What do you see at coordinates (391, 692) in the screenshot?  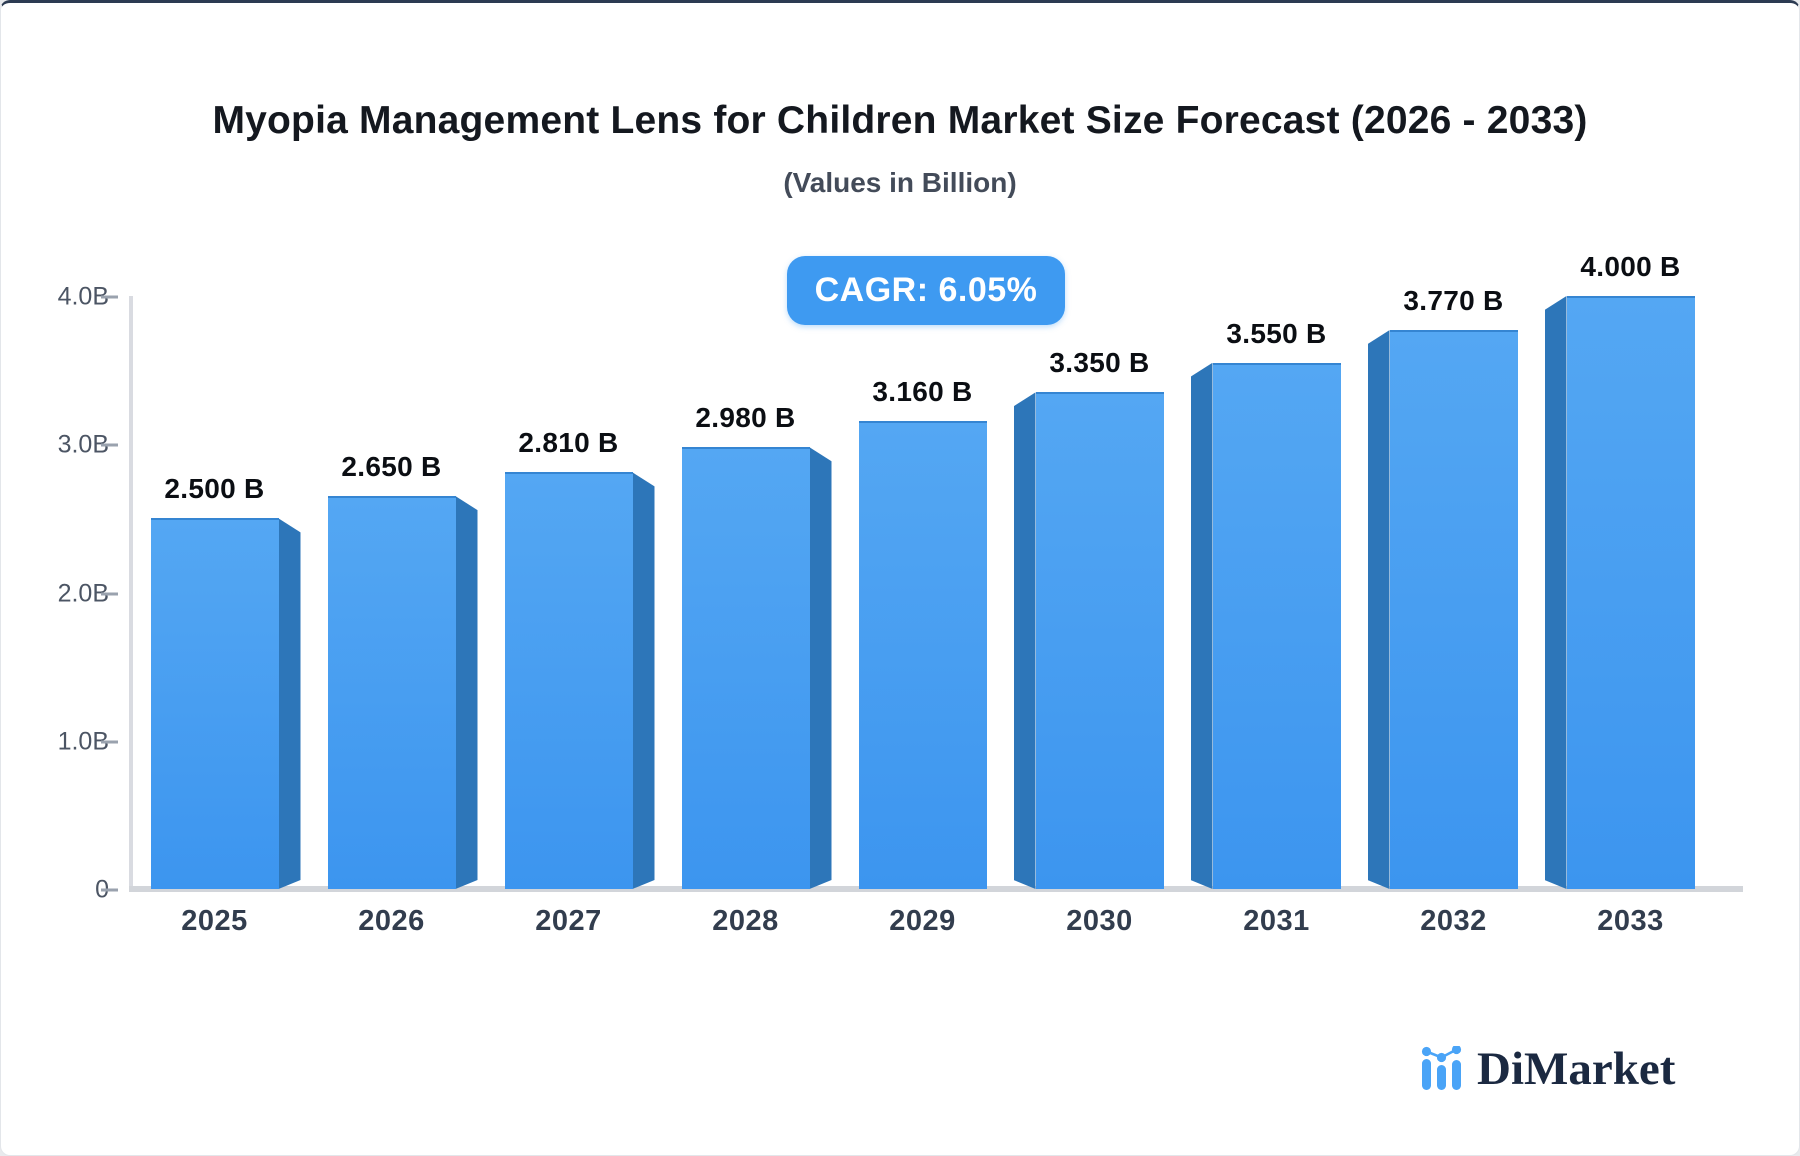 I see `bar-2026` at bounding box center [391, 692].